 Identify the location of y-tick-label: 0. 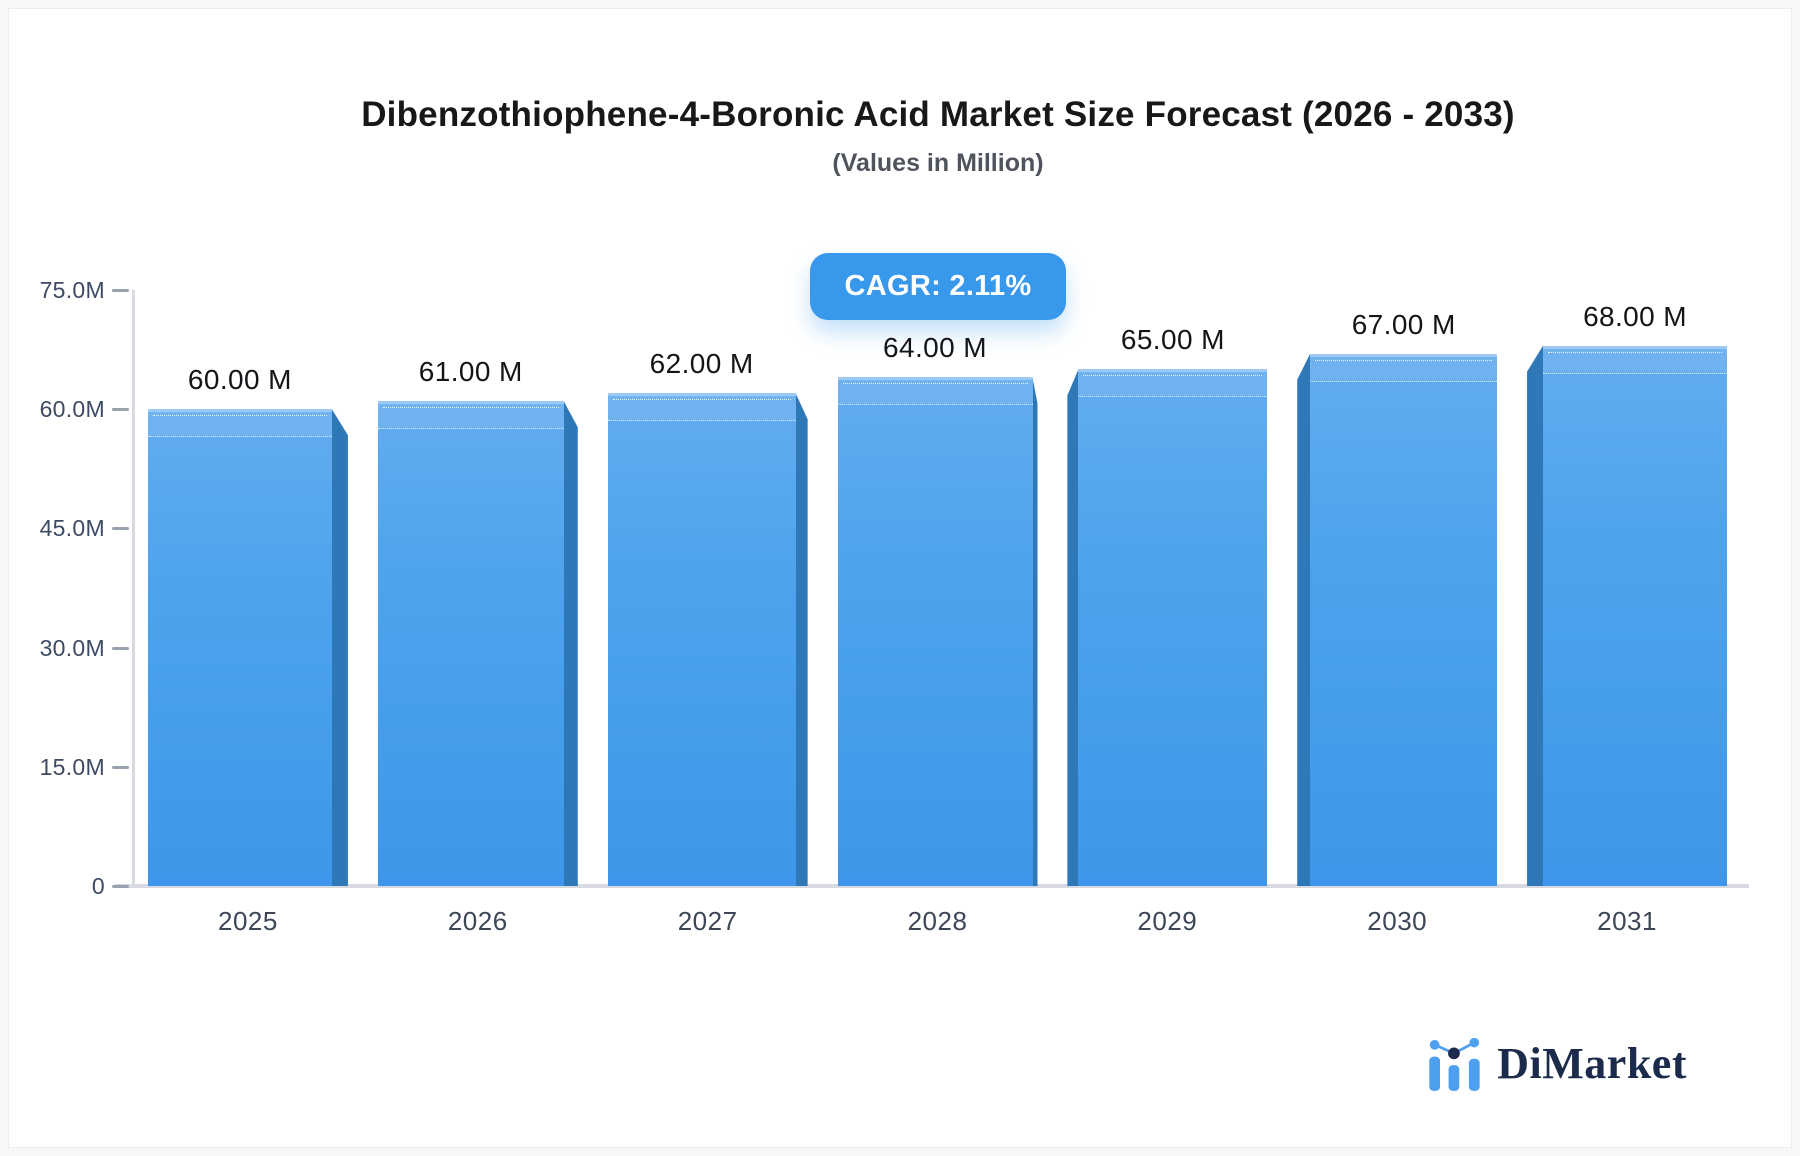
(98, 886).